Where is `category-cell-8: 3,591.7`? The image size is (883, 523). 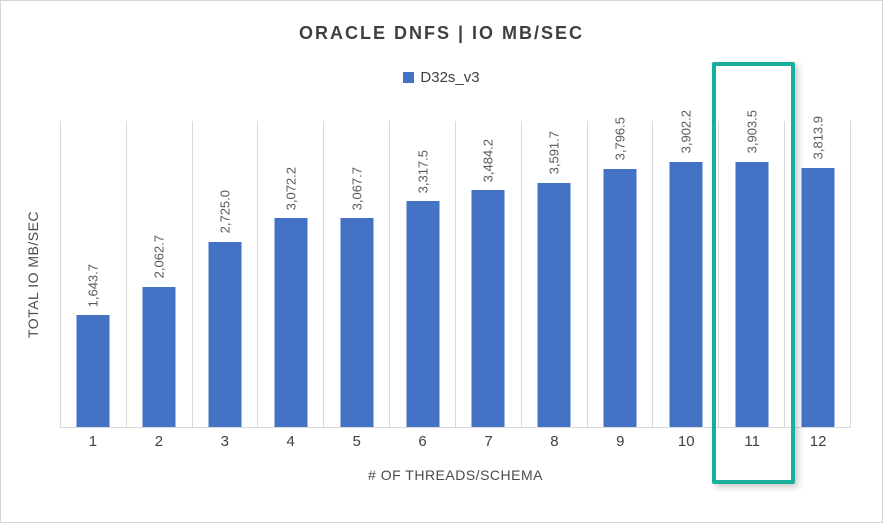 category-cell-8: 3,591.7 is located at coordinates (555, 274).